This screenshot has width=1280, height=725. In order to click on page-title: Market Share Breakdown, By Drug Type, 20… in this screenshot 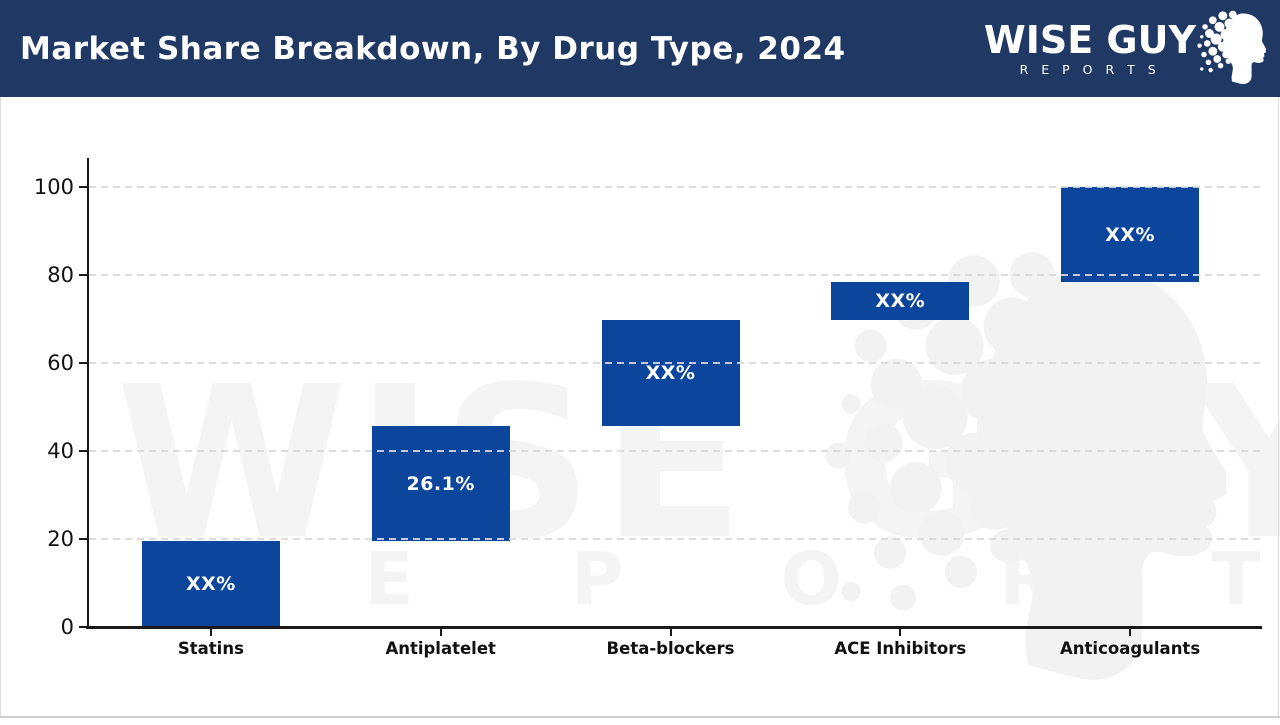, I will do `click(433, 48)`.